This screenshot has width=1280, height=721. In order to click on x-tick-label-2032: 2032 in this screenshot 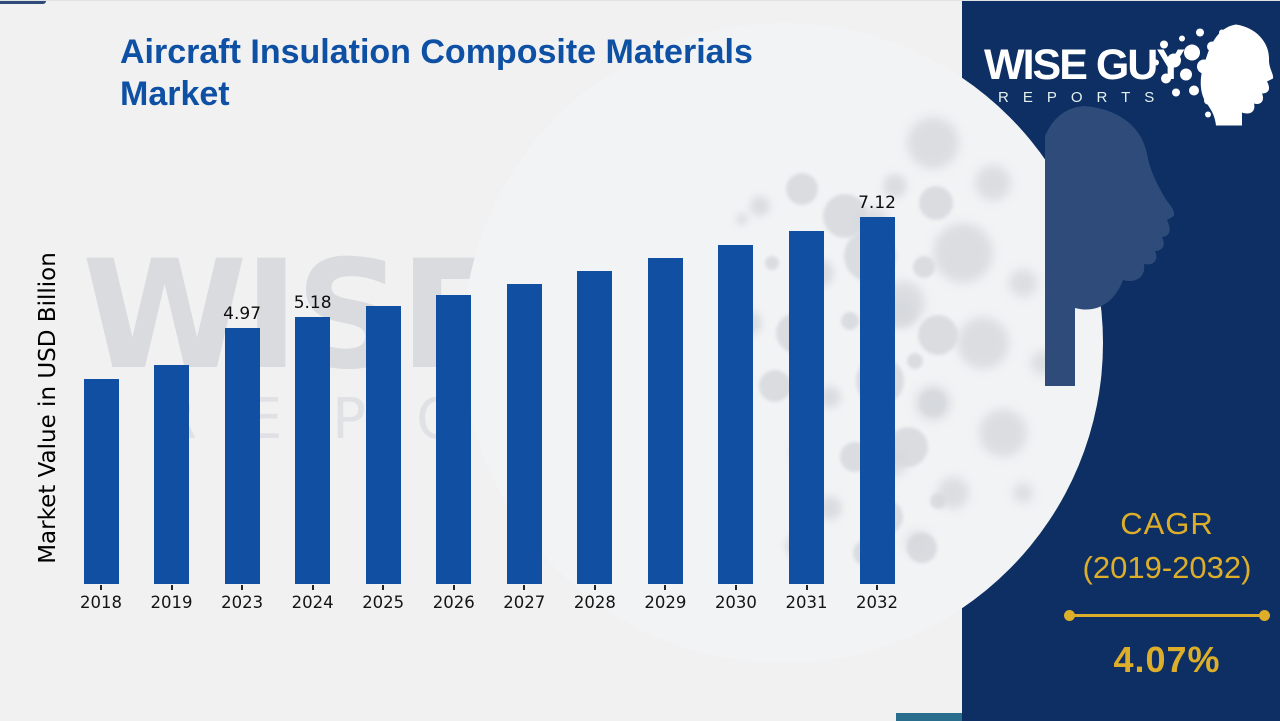, I will do `click(877, 602)`.